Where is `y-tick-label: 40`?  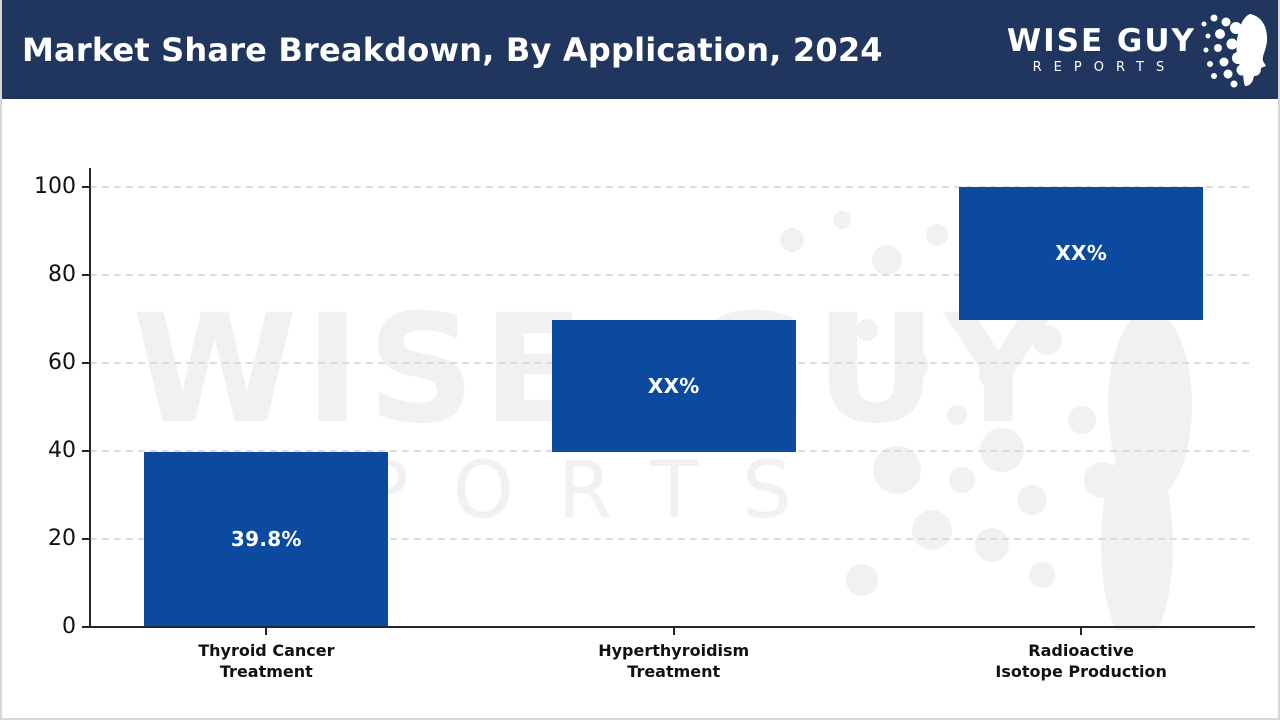 y-tick-label: 40 is located at coordinates (62, 450).